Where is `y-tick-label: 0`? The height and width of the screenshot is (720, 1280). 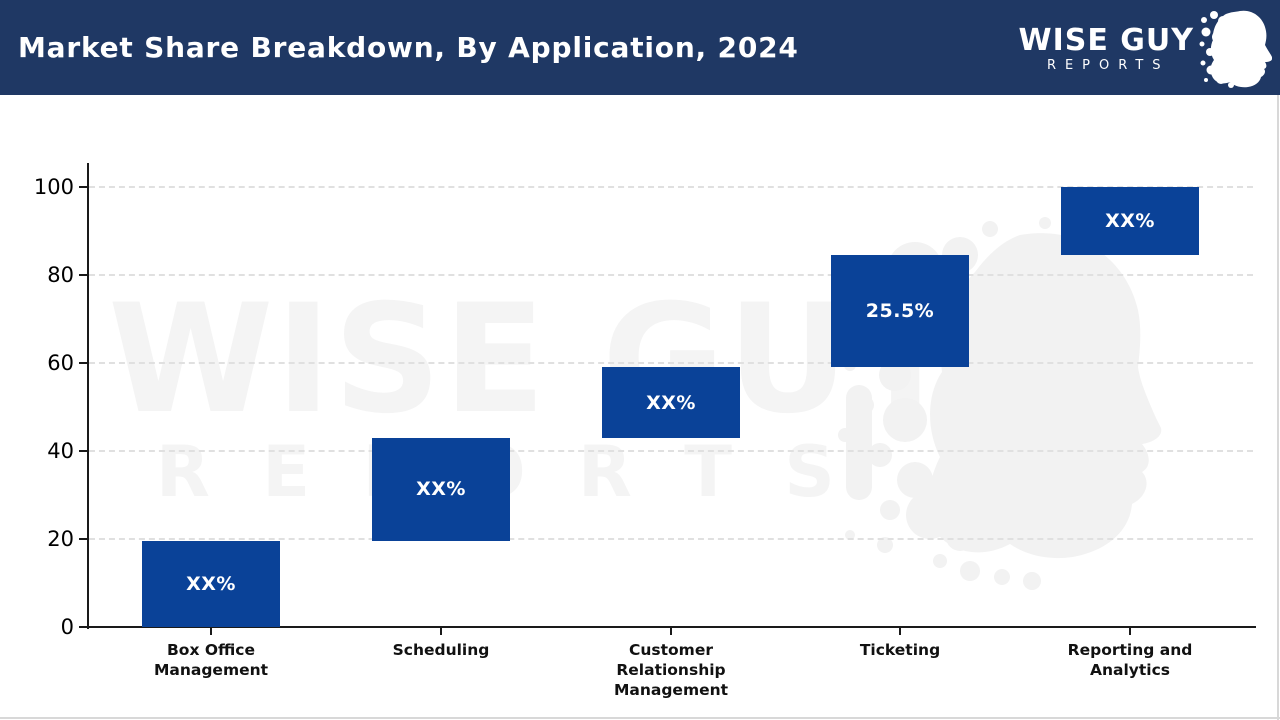 y-tick-label: 0 is located at coordinates (67, 627).